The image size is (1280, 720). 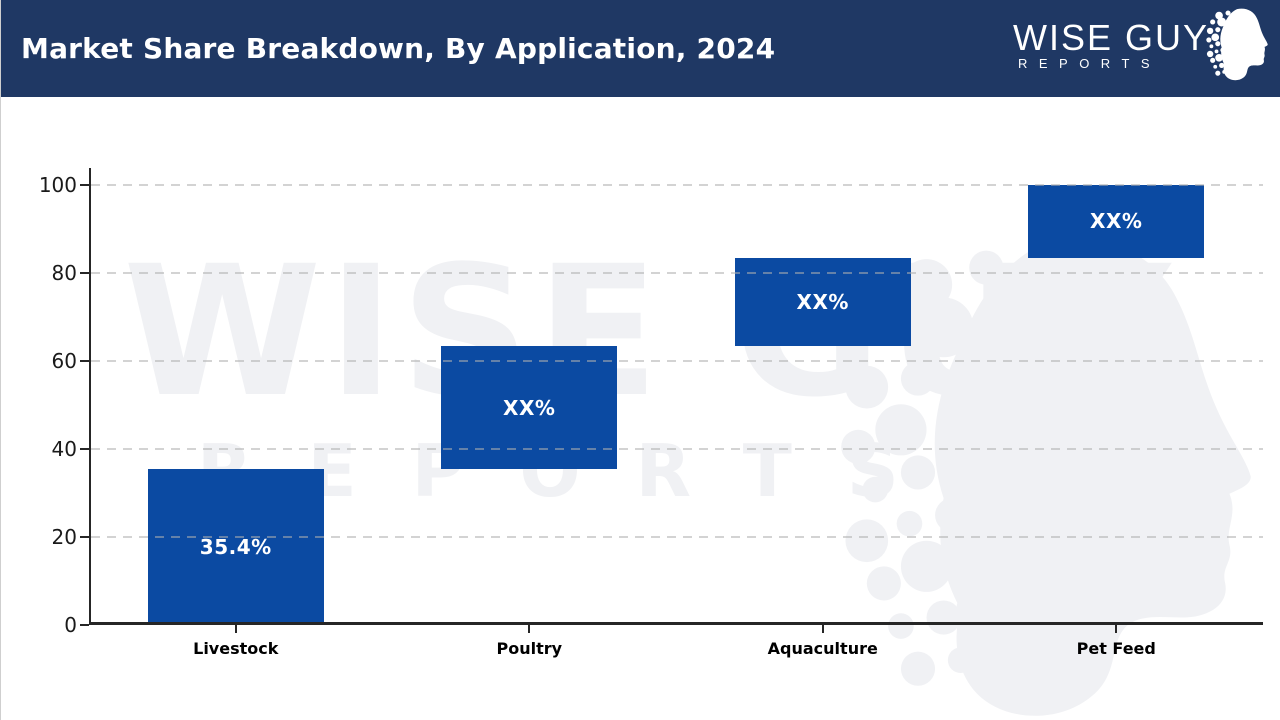 I want to click on y-axis-tick-label: 20, so click(x=64, y=537).